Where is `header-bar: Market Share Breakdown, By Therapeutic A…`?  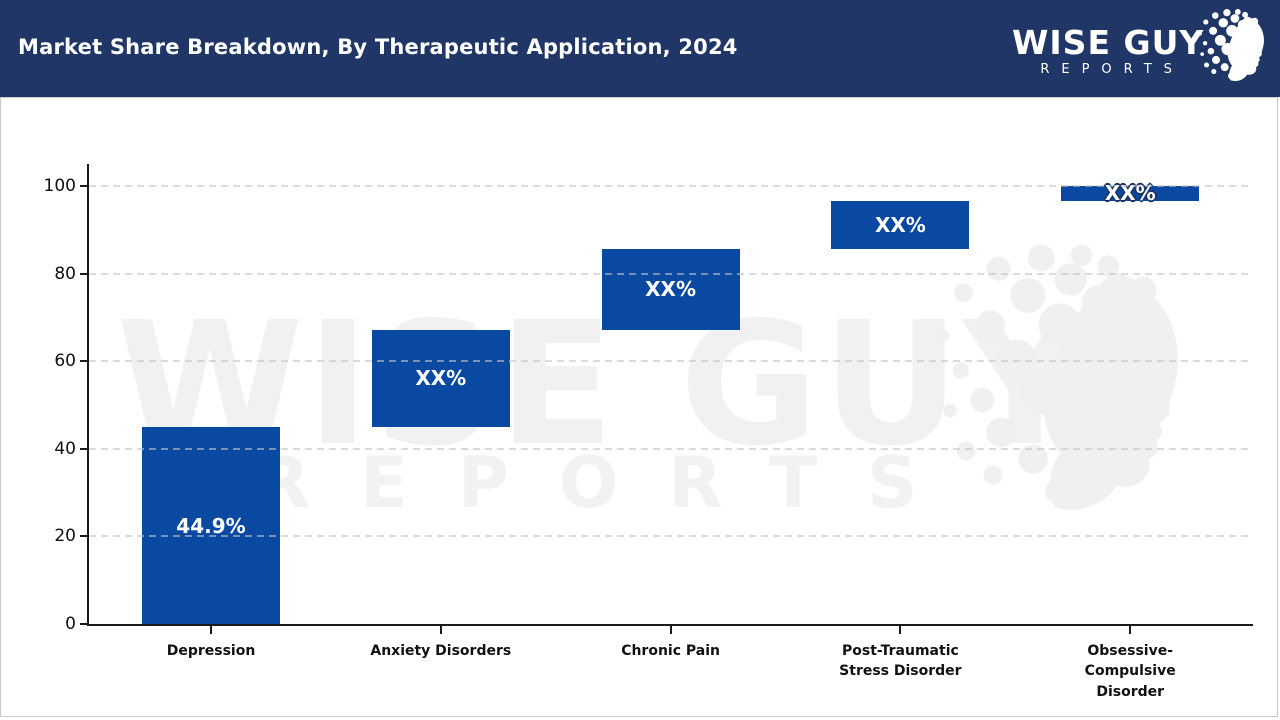 header-bar: Market Share Breakdown, By Therapeutic A… is located at coordinates (640, 48).